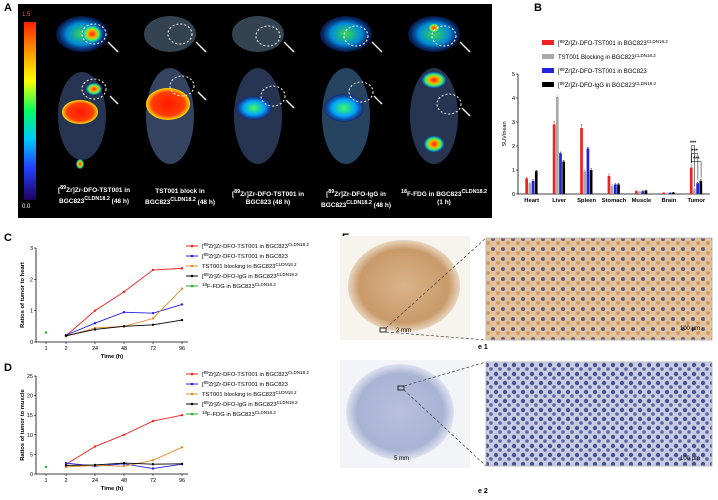  What do you see at coordinates (23, 424) in the screenshot?
I see `d-y-label: Ratios of tumor to muscle` at bounding box center [23, 424].